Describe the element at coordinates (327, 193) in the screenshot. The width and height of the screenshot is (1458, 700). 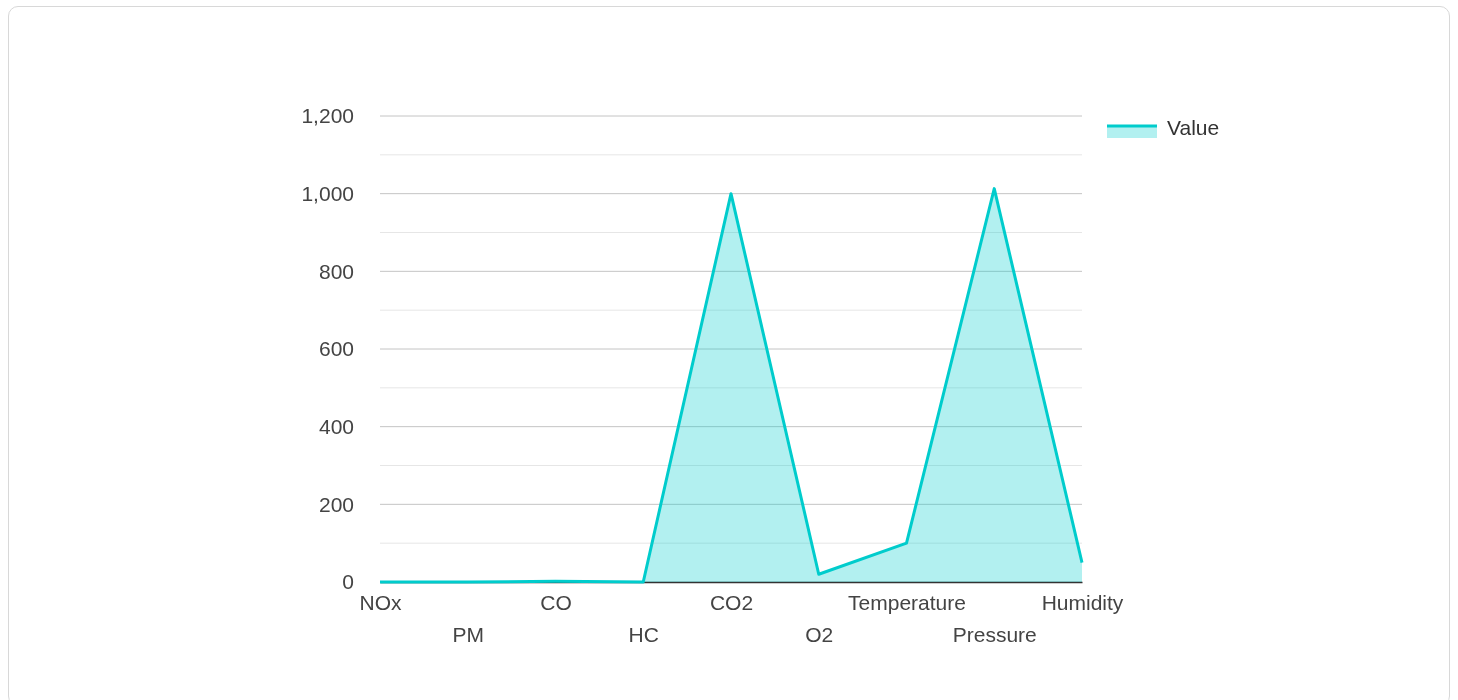
I see `y-tick-label: 1,000` at that location.